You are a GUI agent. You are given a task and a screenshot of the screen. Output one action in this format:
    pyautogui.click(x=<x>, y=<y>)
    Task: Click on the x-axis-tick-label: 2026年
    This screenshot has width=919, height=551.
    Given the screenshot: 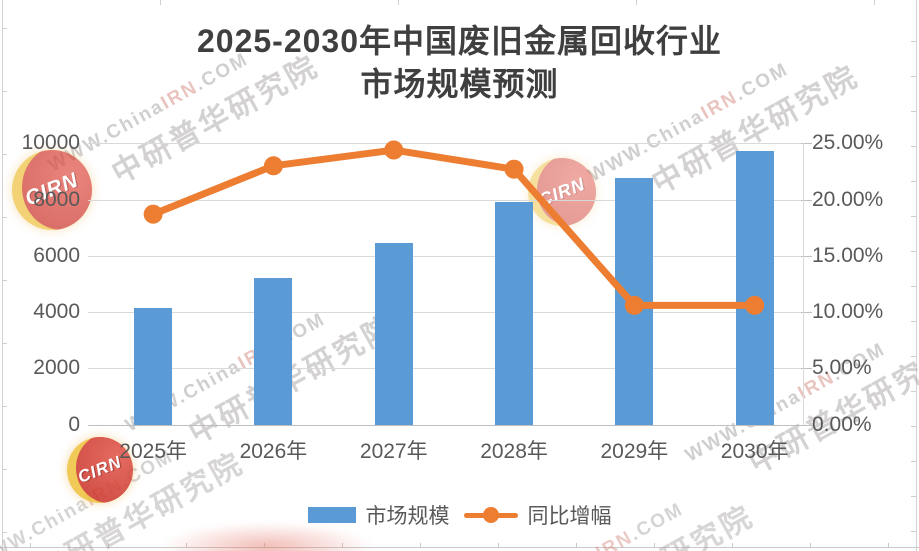 What is the action you would take?
    pyautogui.click(x=273, y=451)
    